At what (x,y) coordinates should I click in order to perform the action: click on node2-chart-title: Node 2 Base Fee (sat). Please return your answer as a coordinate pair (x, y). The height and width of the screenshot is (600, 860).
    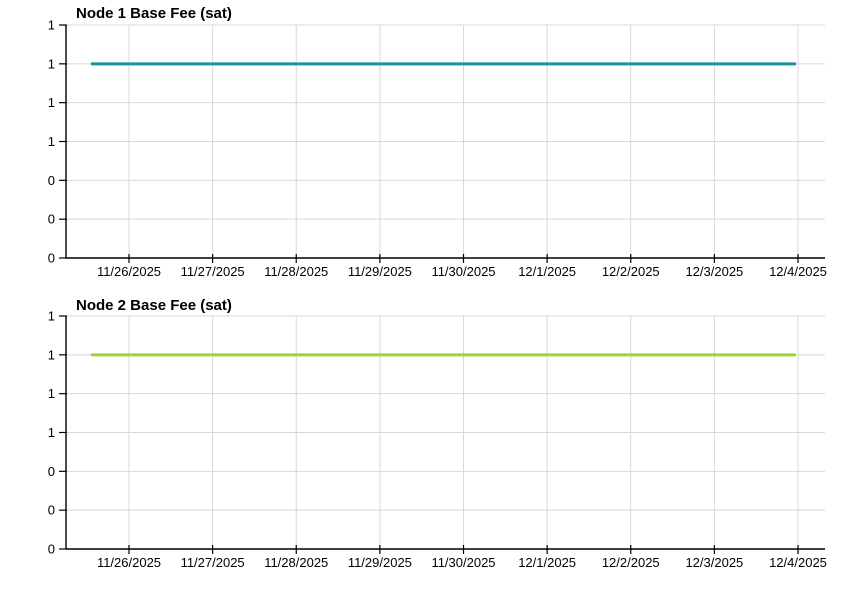
    Looking at the image, I should click on (154, 305).